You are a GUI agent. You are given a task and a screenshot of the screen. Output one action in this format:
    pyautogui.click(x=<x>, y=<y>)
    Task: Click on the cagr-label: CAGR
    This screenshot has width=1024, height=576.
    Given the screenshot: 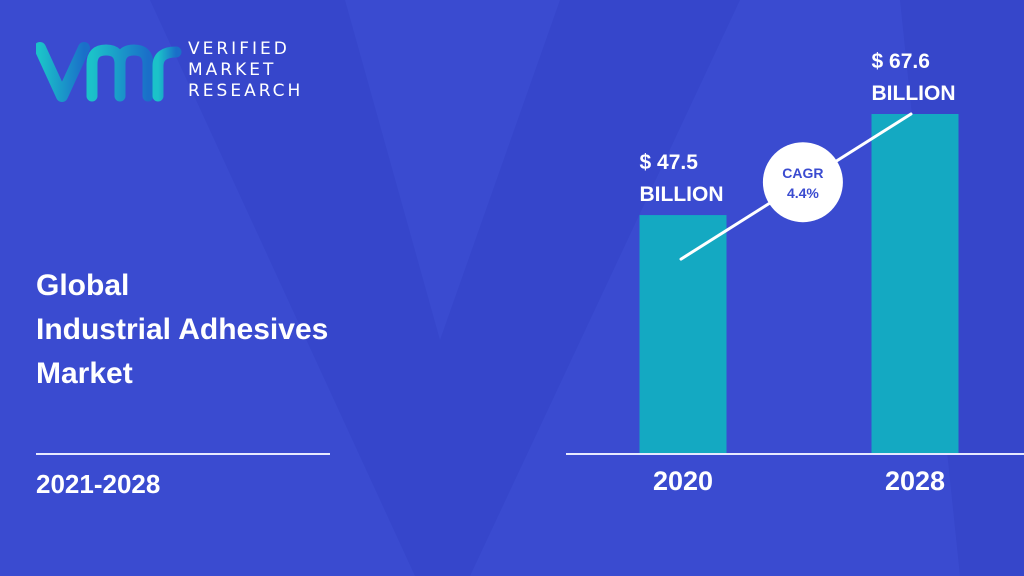 What is the action you would take?
    pyautogui.click(x=802, y=173)
    